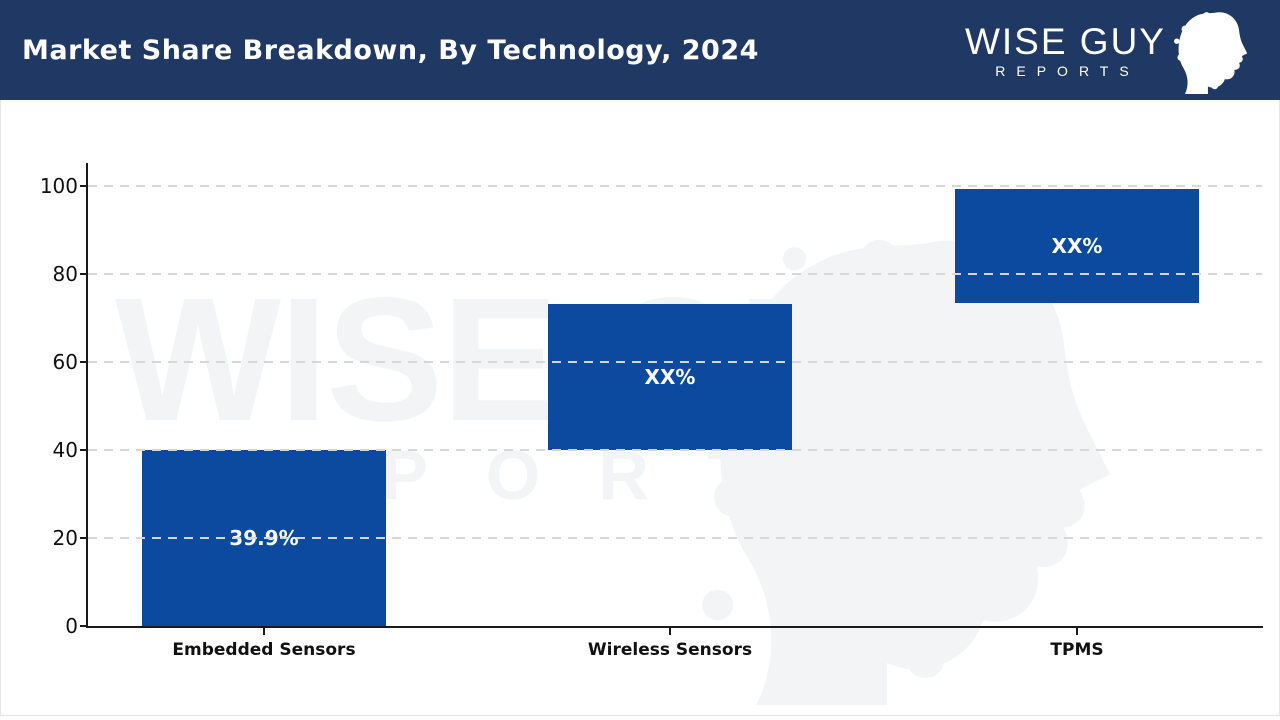 The image size is (1280, 720). I want to click on wise-guy-reports-logo: WISE GUY REPORTS, so click(1114, 50).